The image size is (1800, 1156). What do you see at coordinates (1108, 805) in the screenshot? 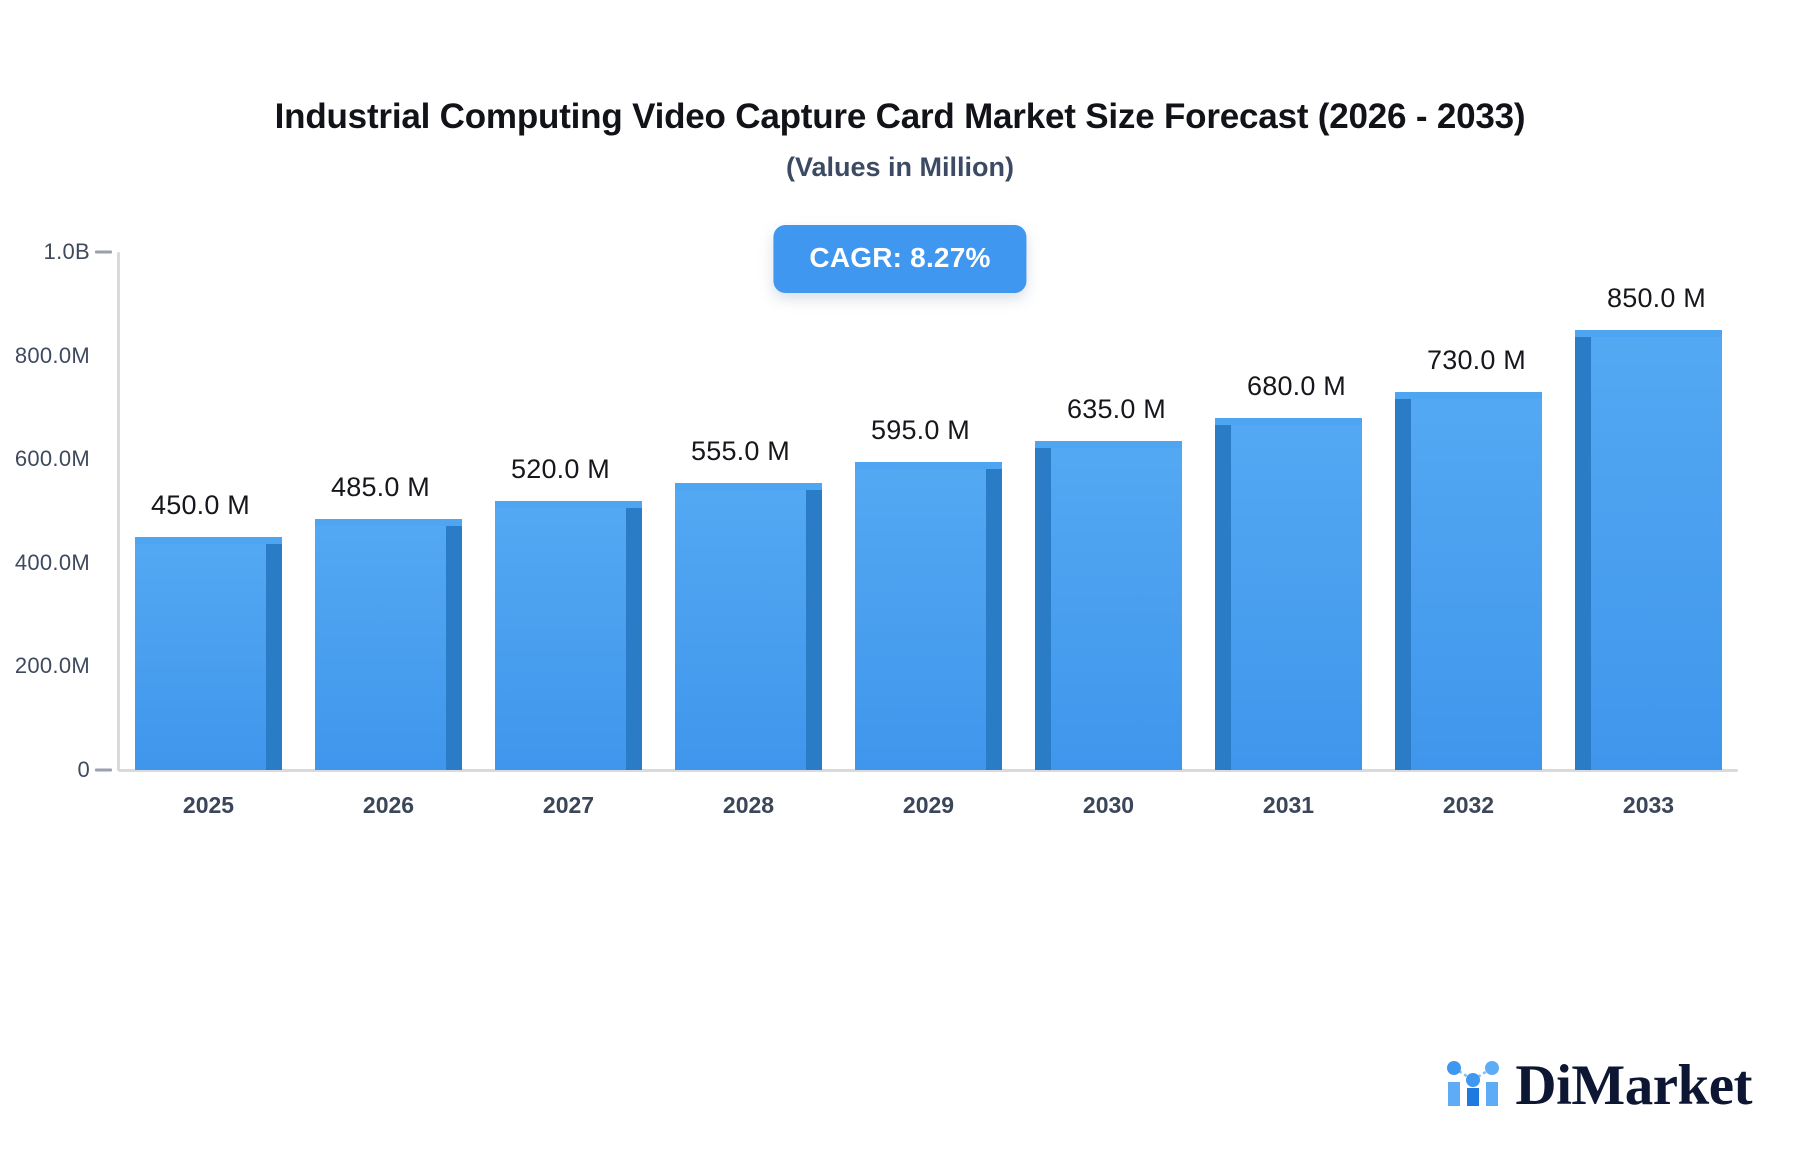
I see `x-axis-tick-label: 2030` at bounding box center [1108, 805].